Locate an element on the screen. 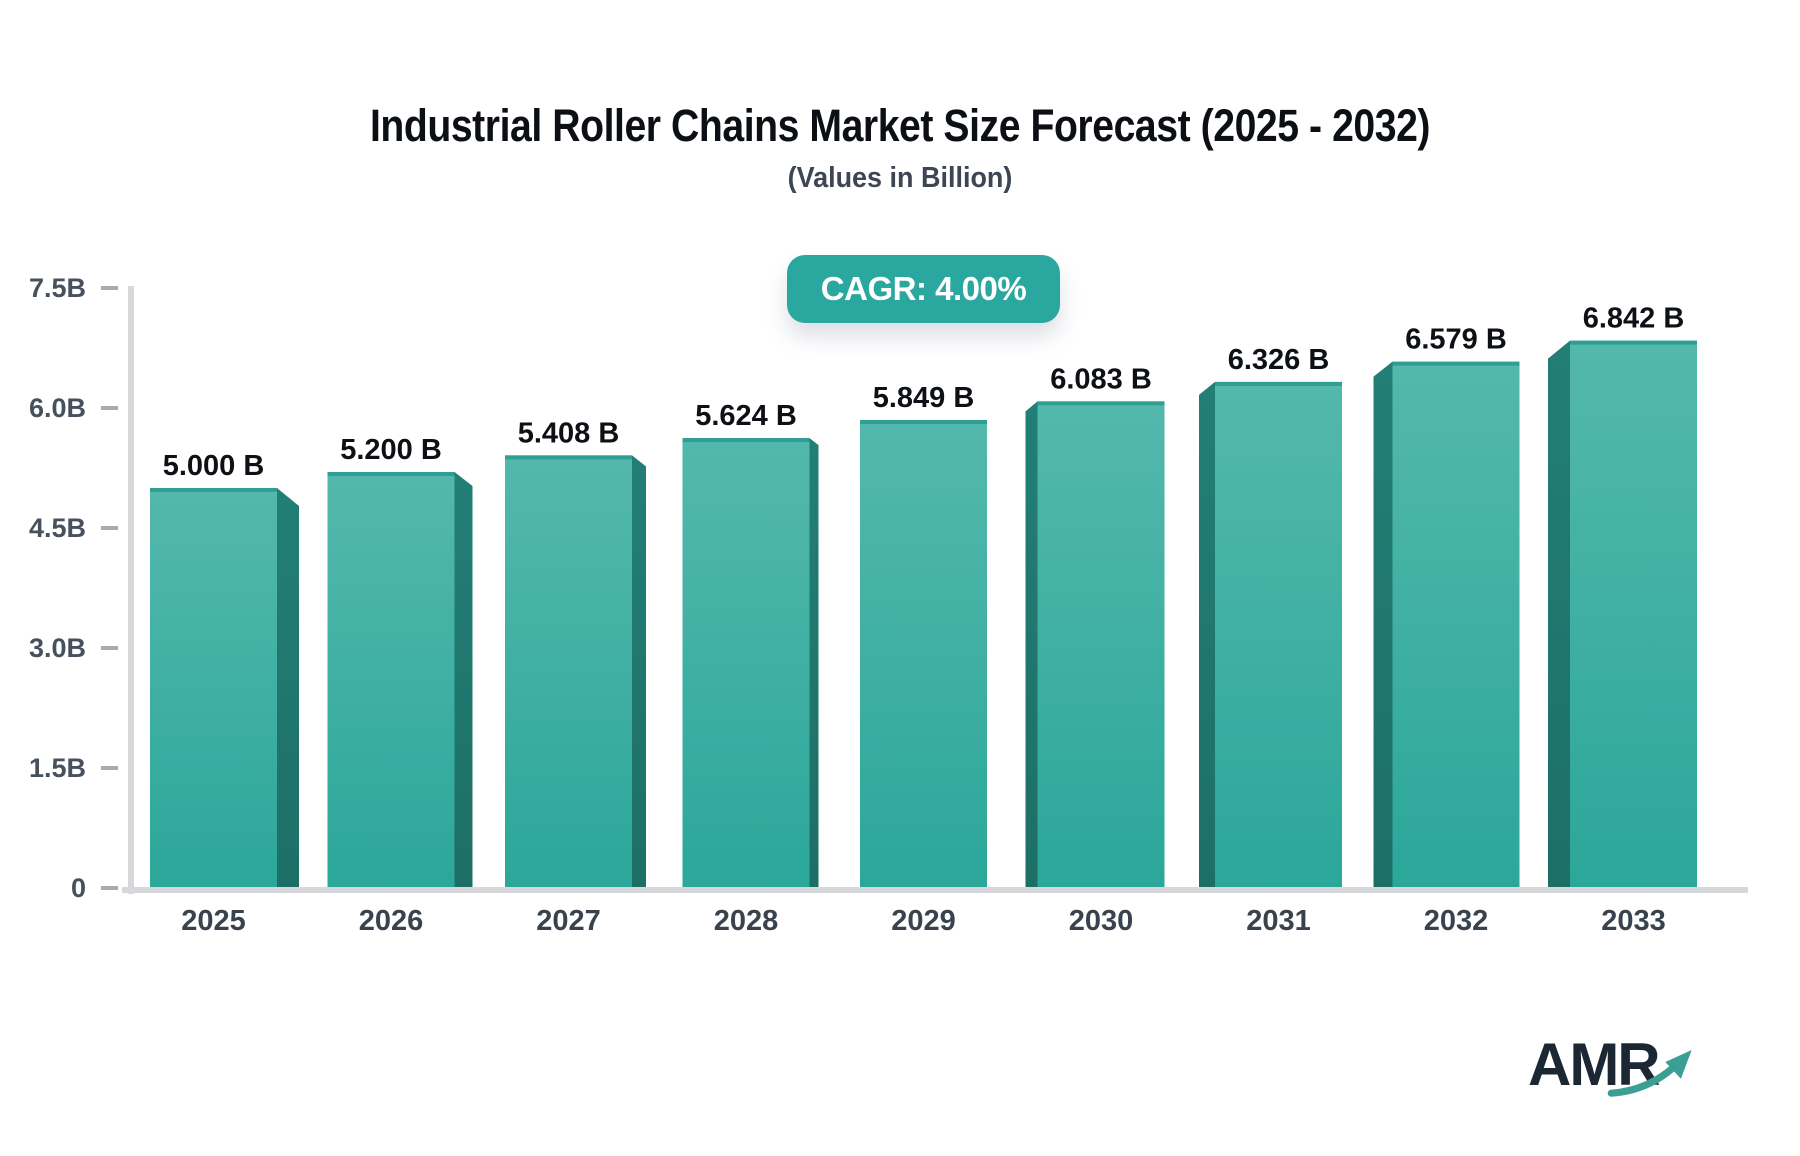  amr-logo: AMR is located at coordinates (1648, 1080).